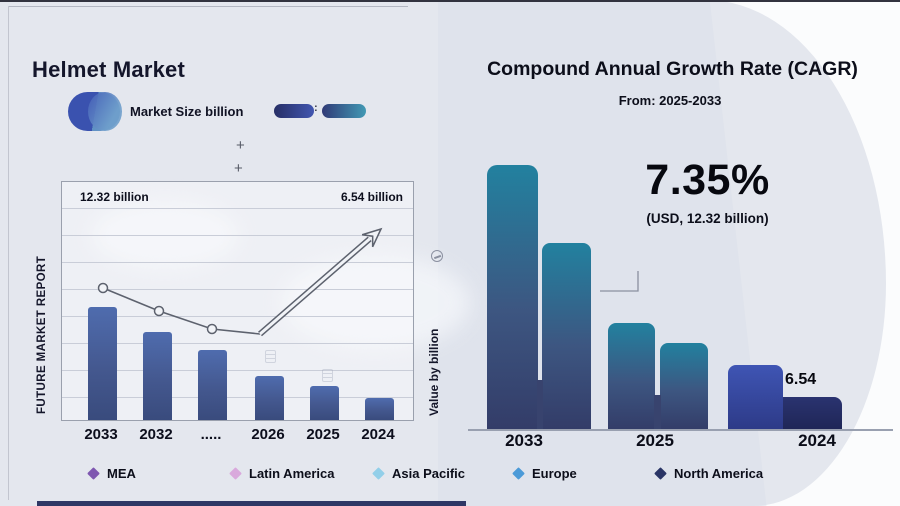 The width and height of the screenshot is (900, 506). Describe the element at coordinates (105, 111) in the screenshot. I see `capsule-cap-shape` at that location.